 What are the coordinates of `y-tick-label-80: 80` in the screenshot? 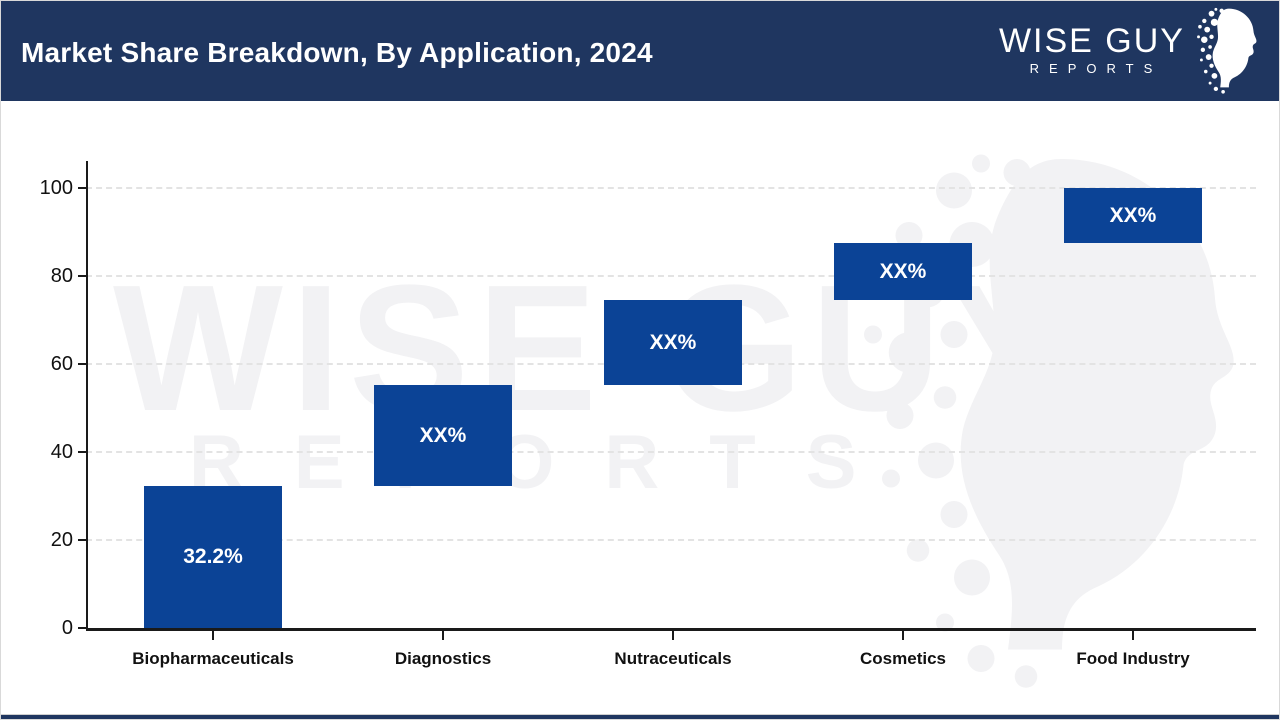 It's located at (61, 276).